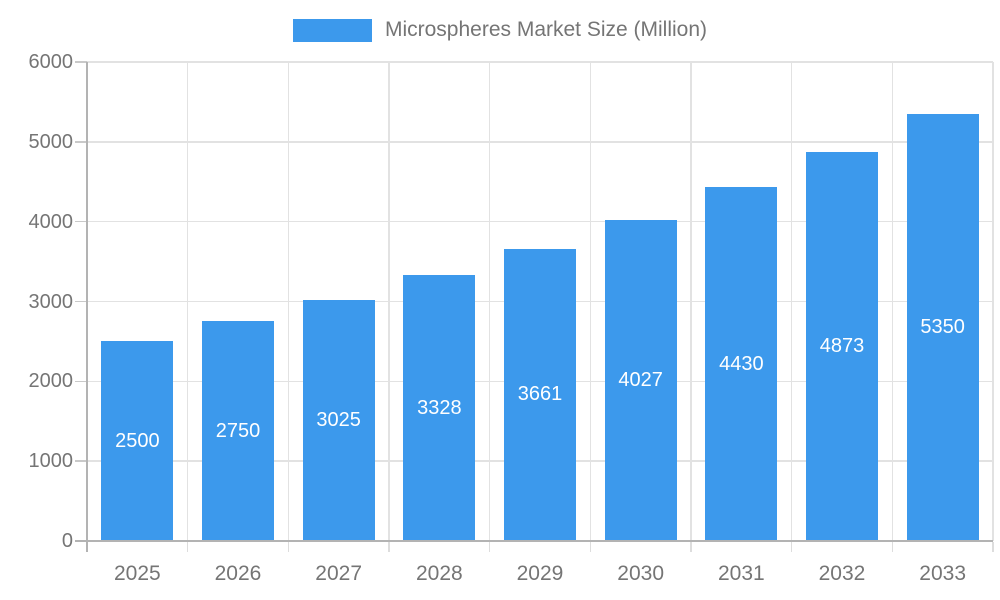 The image size is (1000, 600). What do you see at coordinates (842, 573) in the screenshot?
I see `x-axis-label: 2032` at bounding box center [842, 573].